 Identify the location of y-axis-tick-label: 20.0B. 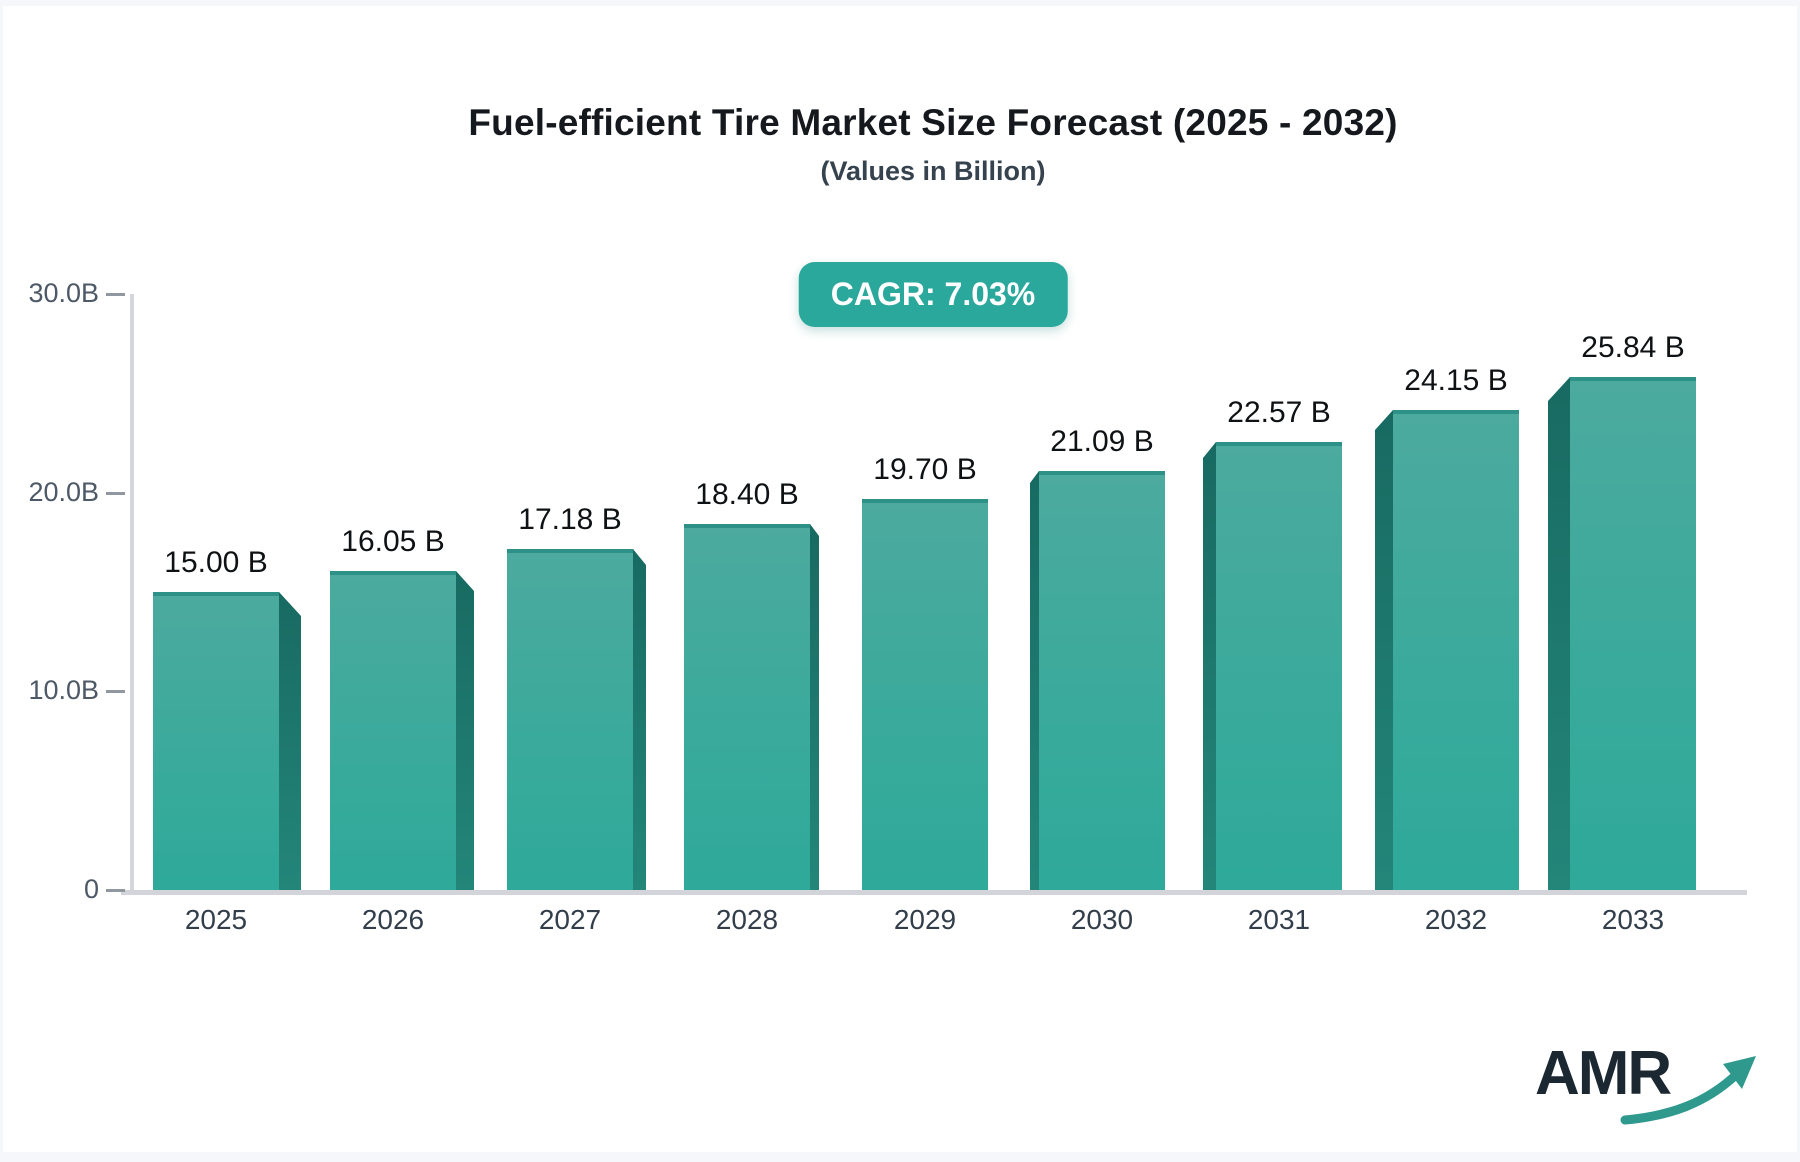
(55, 492).